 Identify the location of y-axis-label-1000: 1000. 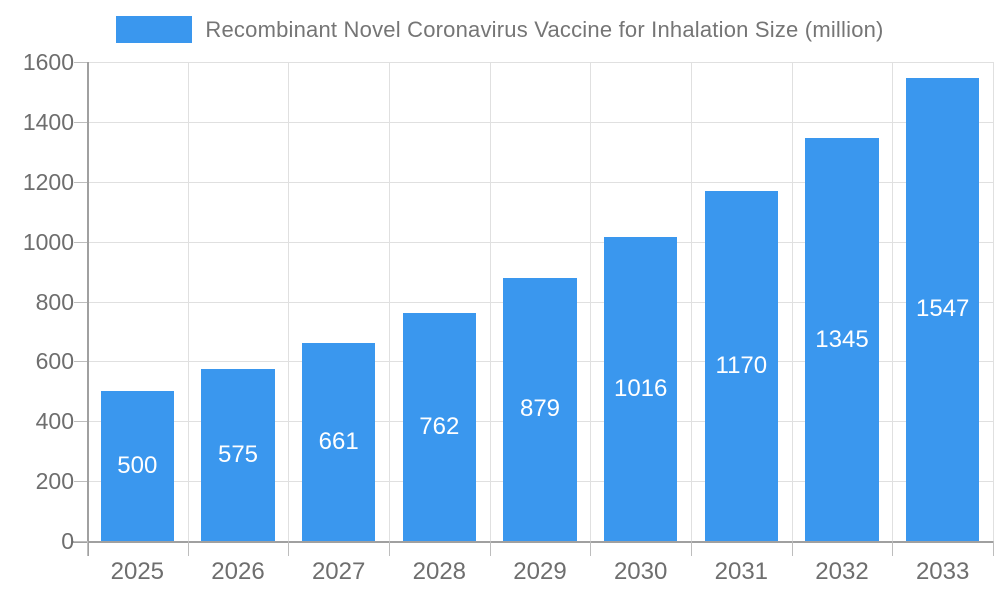
(48, 241).